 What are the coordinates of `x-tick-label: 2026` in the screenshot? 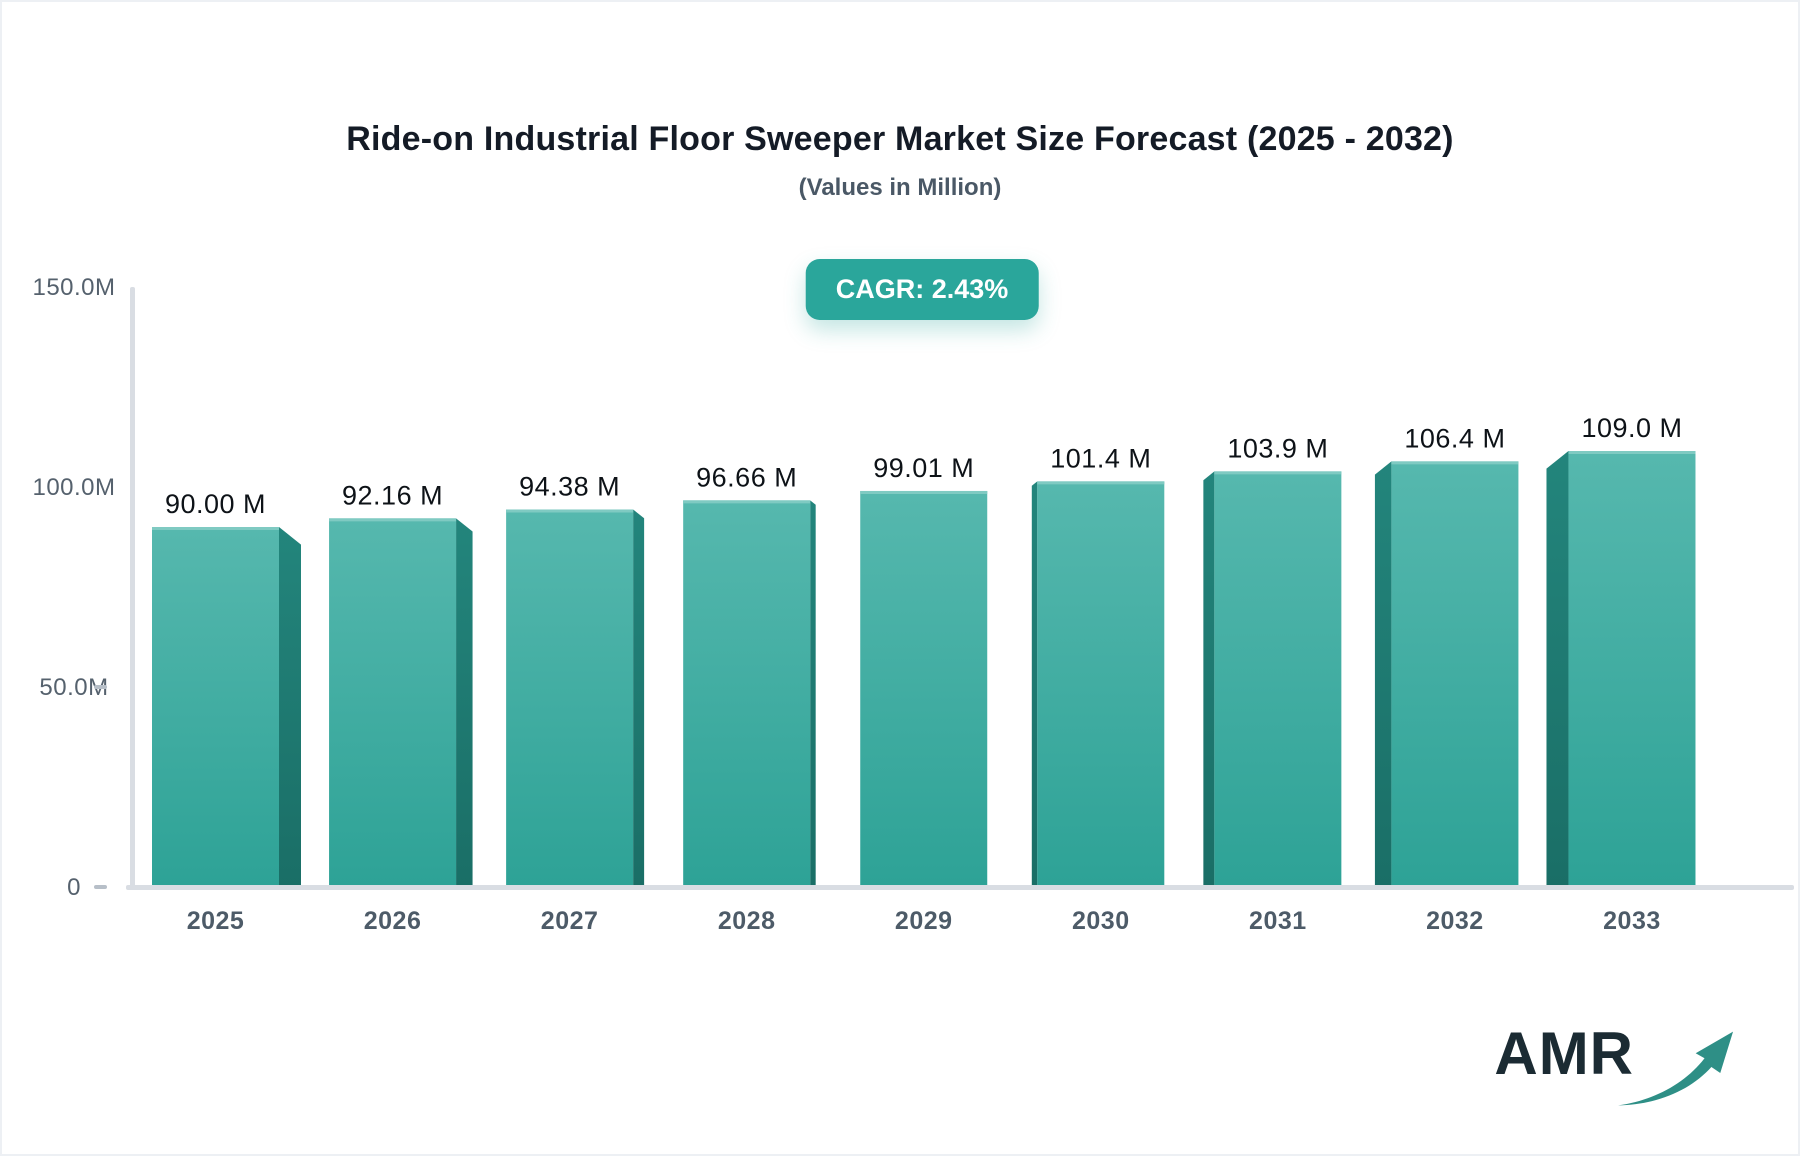 It's located at (393, 921).